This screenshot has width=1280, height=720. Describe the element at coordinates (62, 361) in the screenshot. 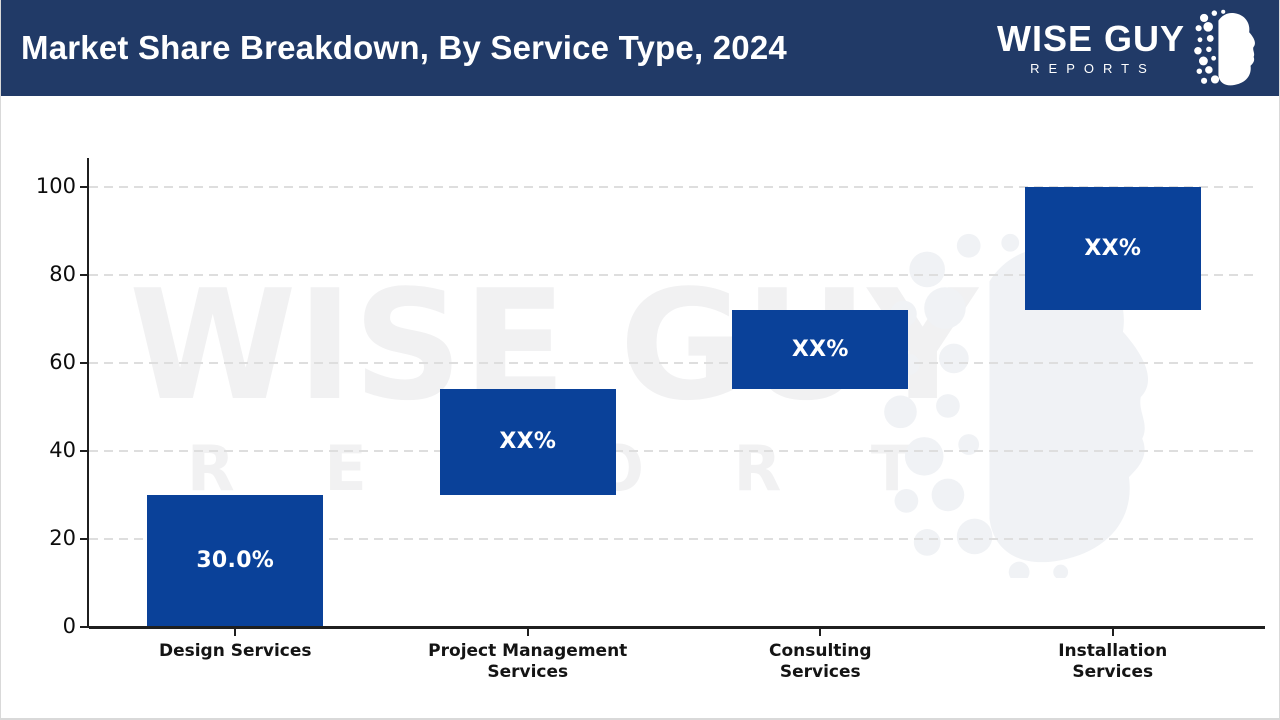

I see `y-tick-label: 60` at that location.